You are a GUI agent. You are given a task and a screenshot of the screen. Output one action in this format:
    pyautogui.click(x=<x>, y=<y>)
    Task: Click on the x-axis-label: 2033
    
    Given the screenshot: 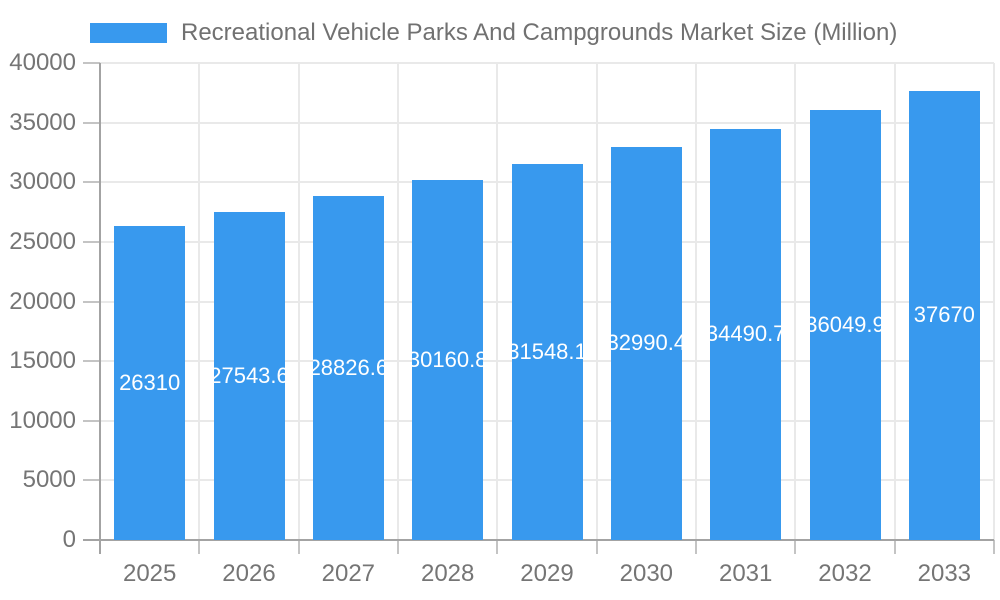 What is the action you would take?
    pyautogui.click(x=944, y=573)
    